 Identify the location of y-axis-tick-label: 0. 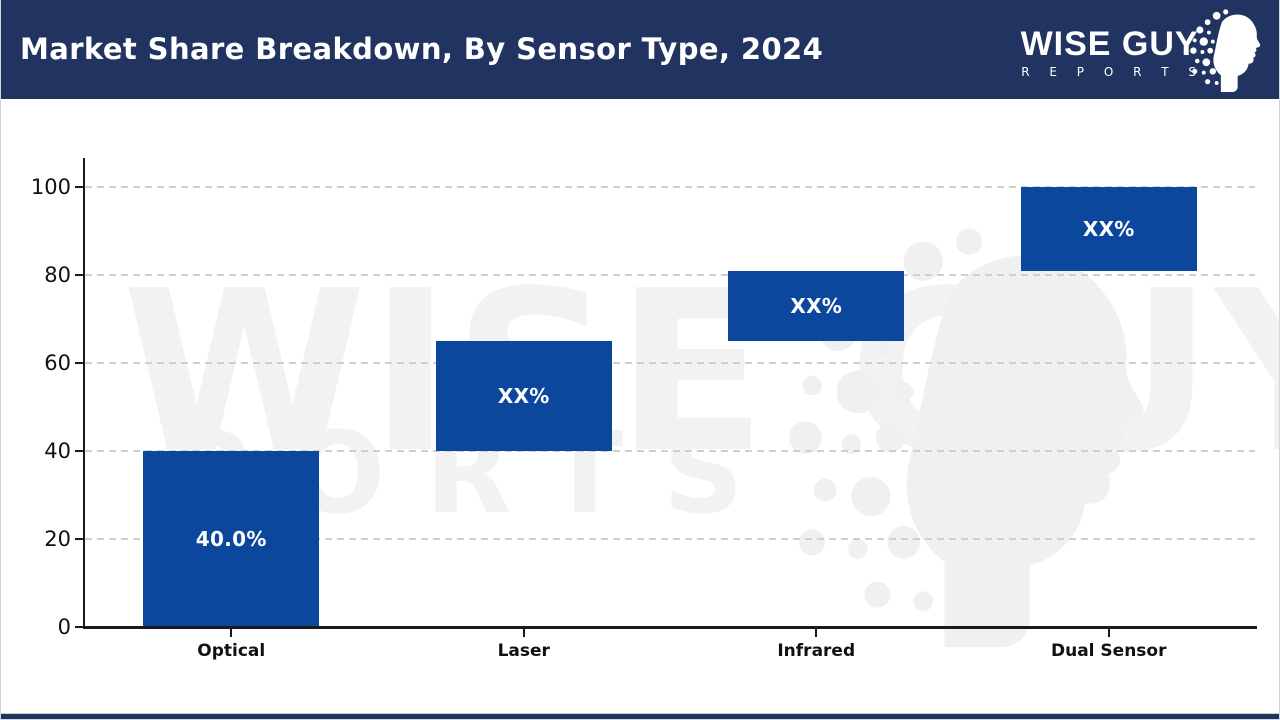
(64, 627).